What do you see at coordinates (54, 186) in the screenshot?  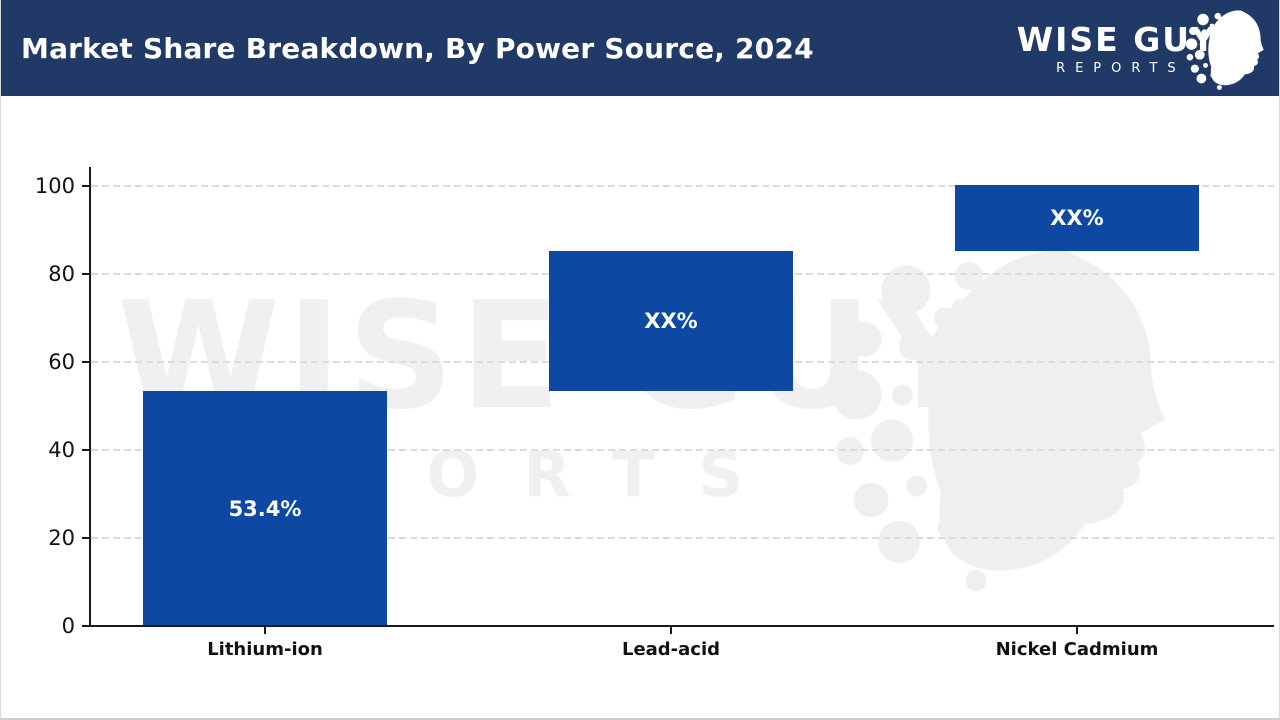 I see `y-tick-label: 100` at bounding box center [54, 186].